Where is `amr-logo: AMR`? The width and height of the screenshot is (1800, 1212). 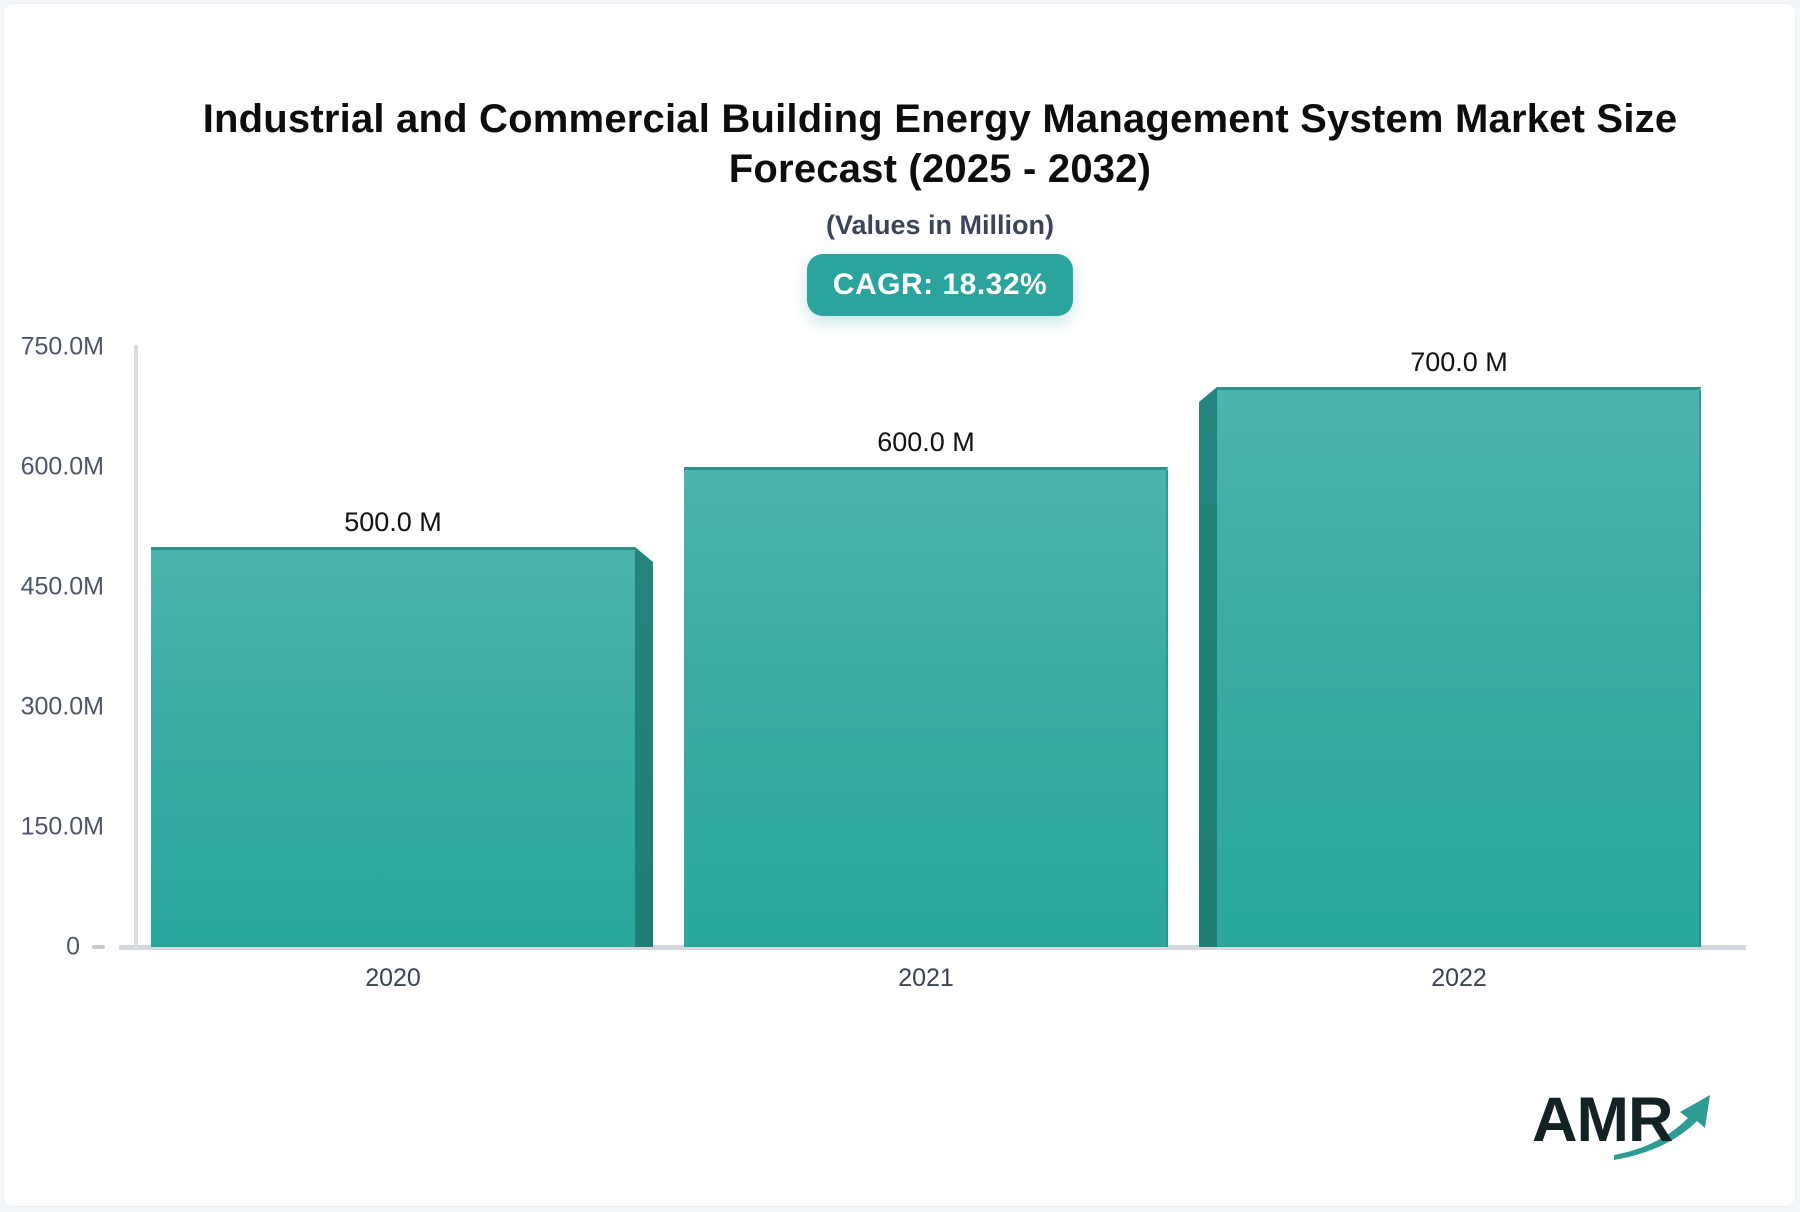
amr-logo: AMR is located at coordinates (1627, 1127).